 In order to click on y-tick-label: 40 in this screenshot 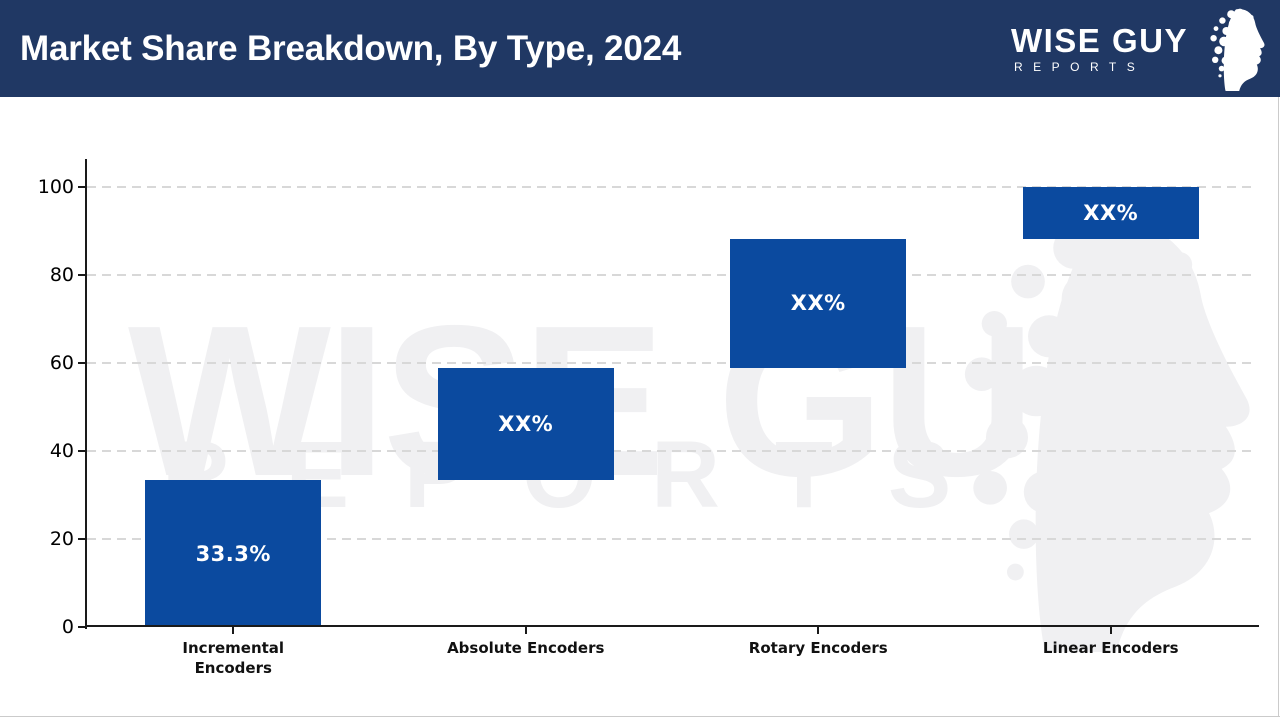, I will do `click(61, 451)`.